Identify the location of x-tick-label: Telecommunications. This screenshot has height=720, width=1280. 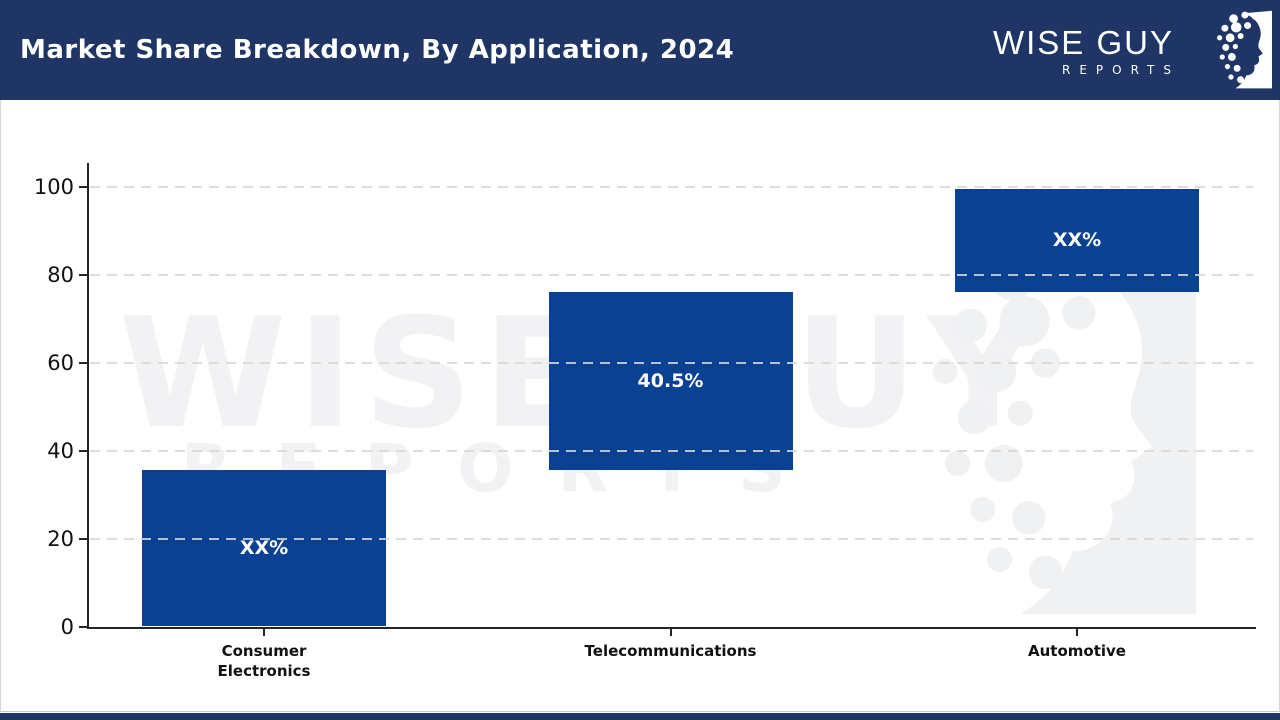
(670, 651).